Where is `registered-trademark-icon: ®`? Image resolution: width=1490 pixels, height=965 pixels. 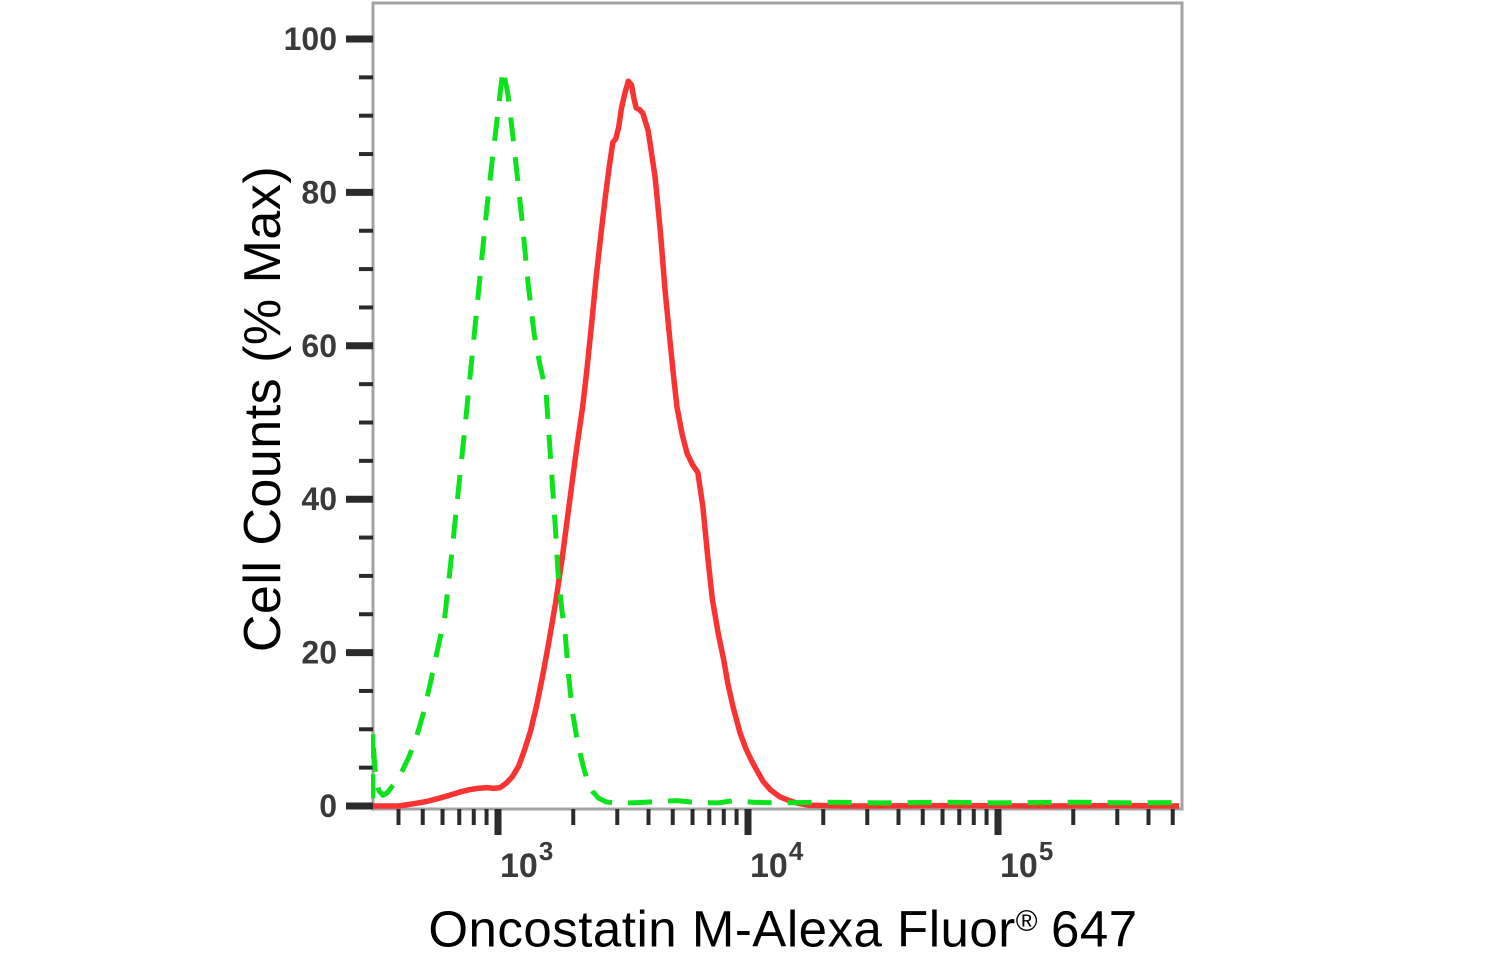
registered-trademark-icon: ® is located at coordinates (1027, 922).